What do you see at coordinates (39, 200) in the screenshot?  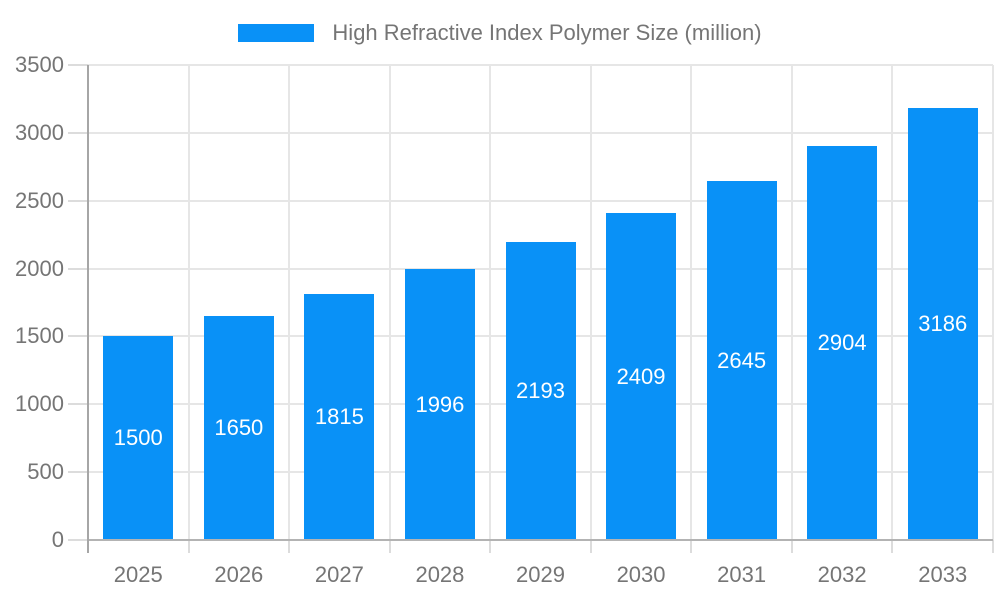 I see `y-axis-label: 2500` at bounding box center [39, 200].